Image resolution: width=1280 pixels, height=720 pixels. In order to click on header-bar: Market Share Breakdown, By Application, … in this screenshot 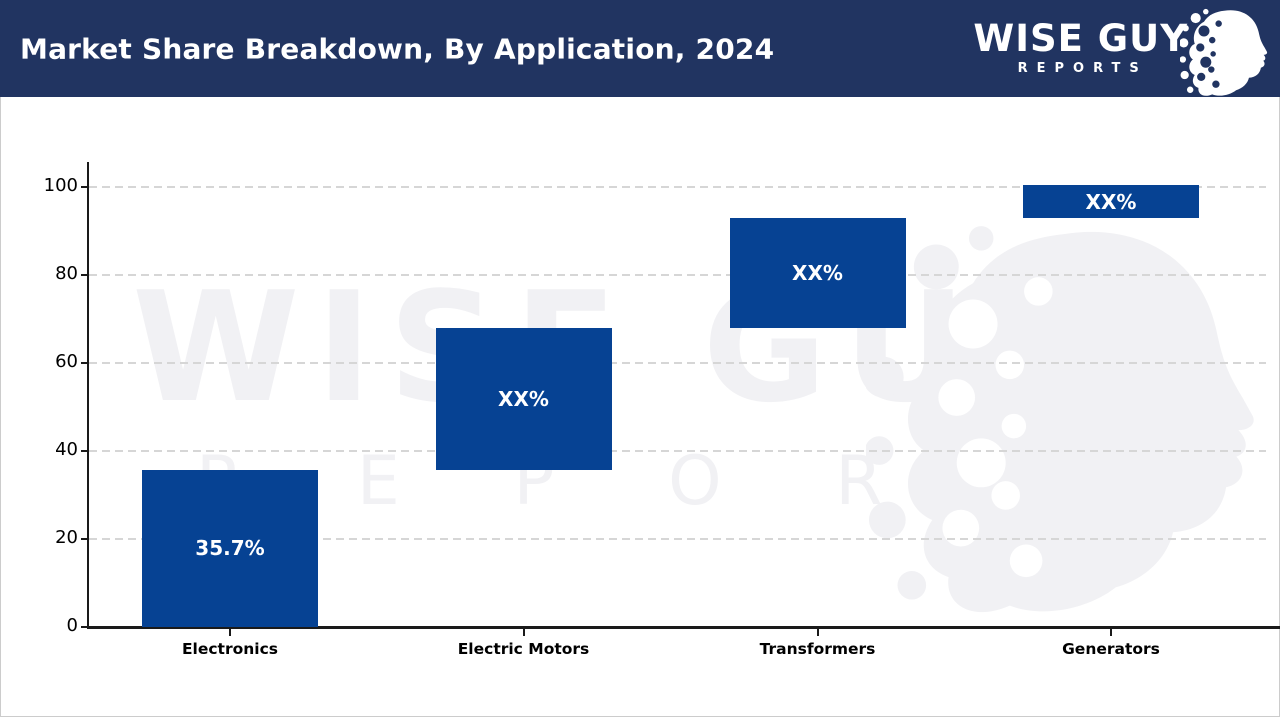, I will do `click(640, 48)`.